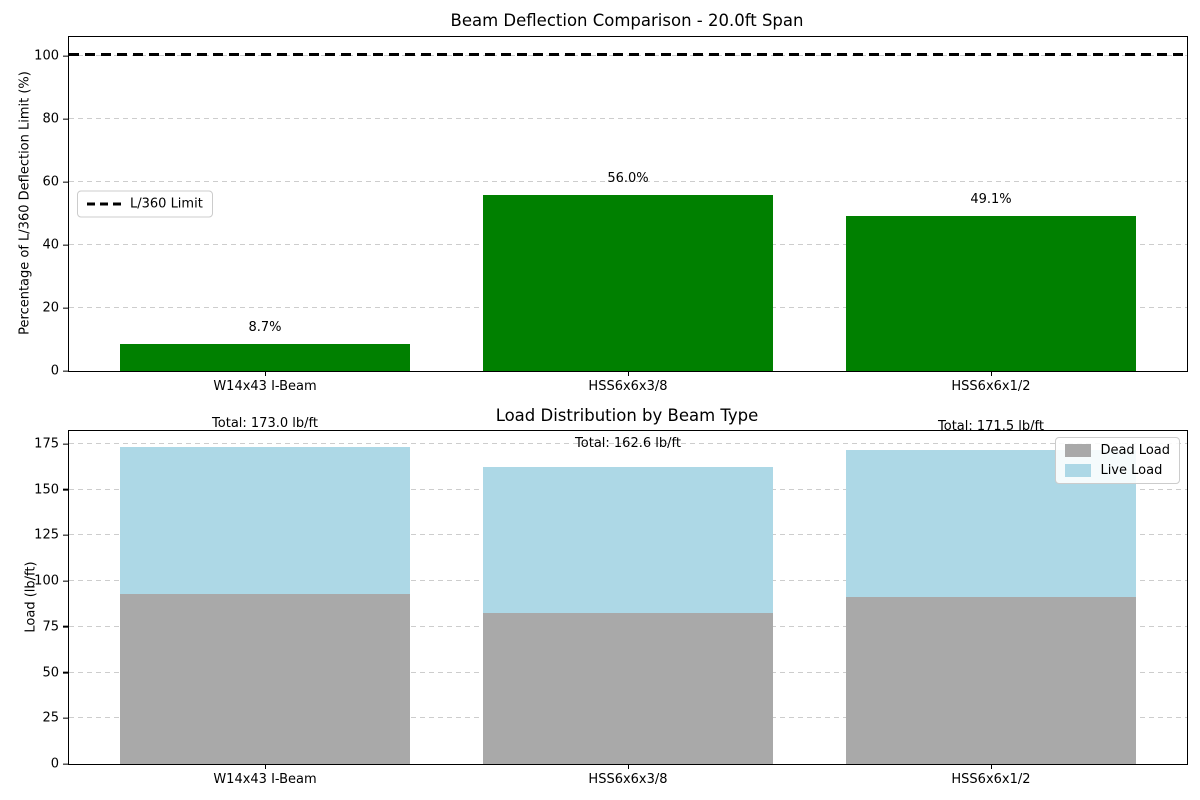 This screenshot has width=1200, height=800. I want to click on bar-hss6x6x3-8-live-load, so click(628, 539).